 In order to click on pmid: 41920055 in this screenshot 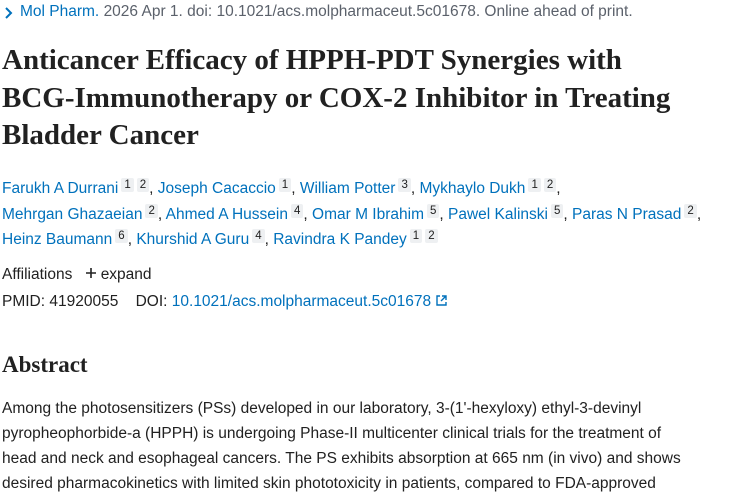, I will do `click(84, 301)`.